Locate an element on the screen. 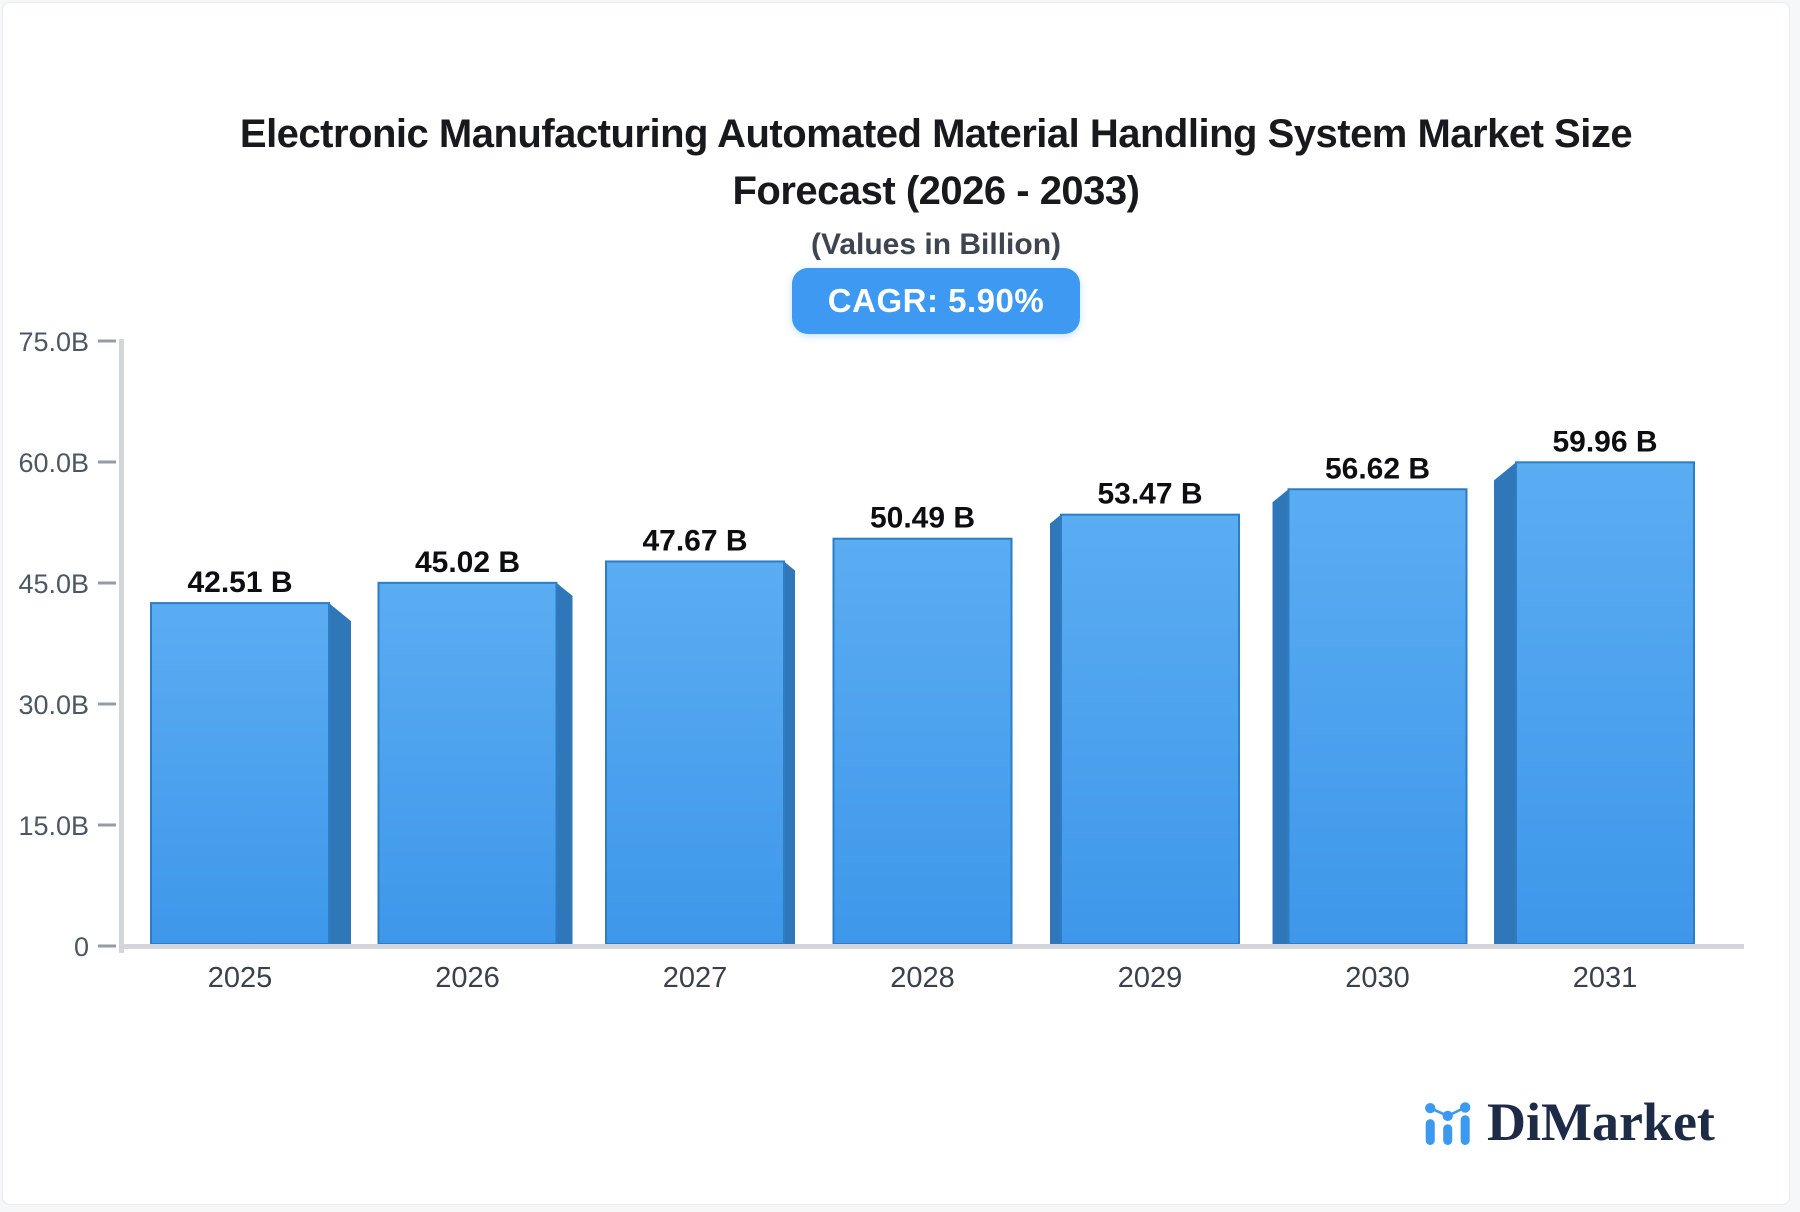 The width and height of the screenshot is (1800, 1212). y-axis-tick-label: 30.0B is located at coordinates (53, 705).